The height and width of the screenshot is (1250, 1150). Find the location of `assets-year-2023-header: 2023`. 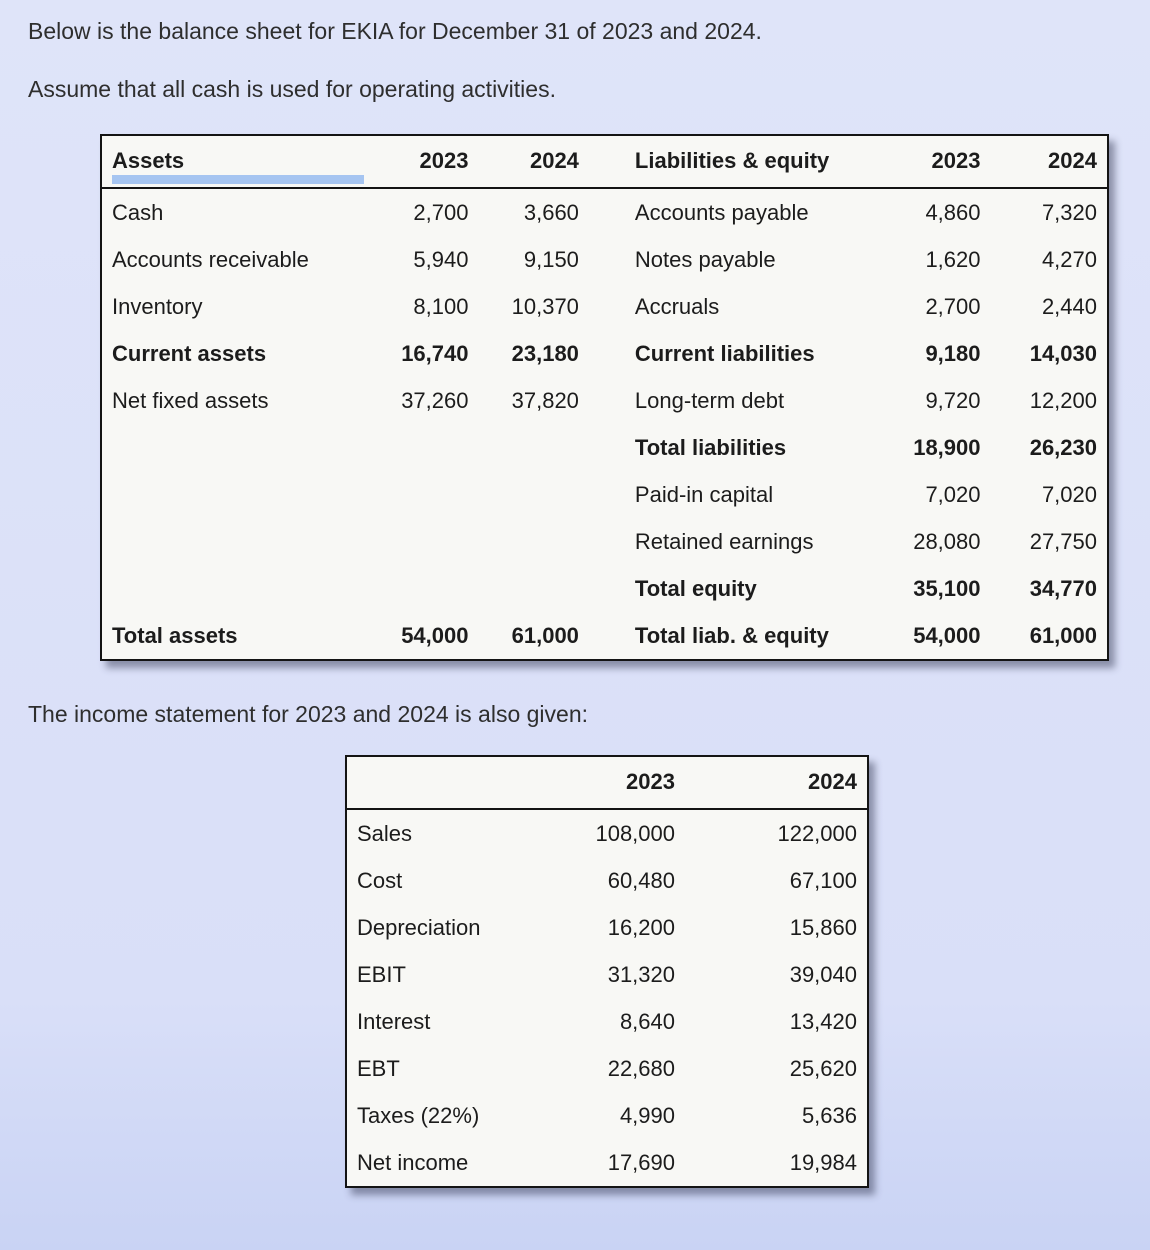

assets-year-2023-header: 2023 is located at coordinates (426, 162).